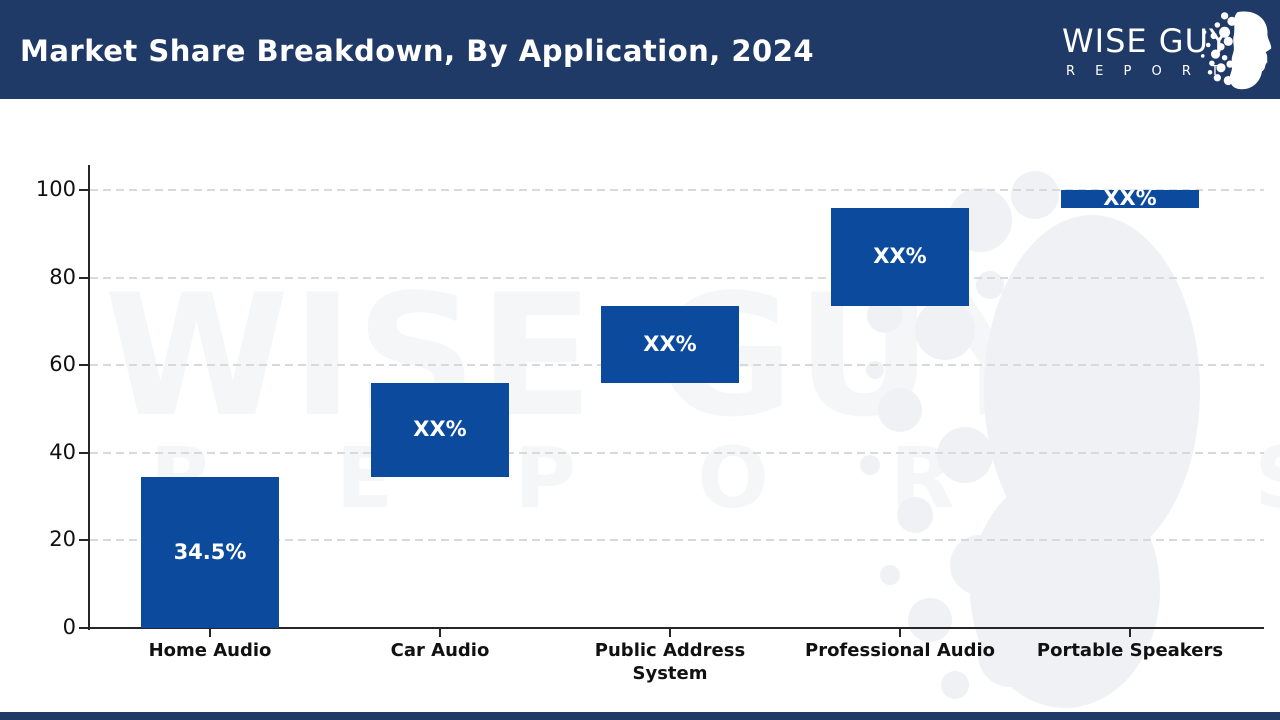 This screenshot has width=1280, height=720. Describe the element at coordinates (440, 650) in the screenshot. I see `x-category-label: Car Audio` at that location.